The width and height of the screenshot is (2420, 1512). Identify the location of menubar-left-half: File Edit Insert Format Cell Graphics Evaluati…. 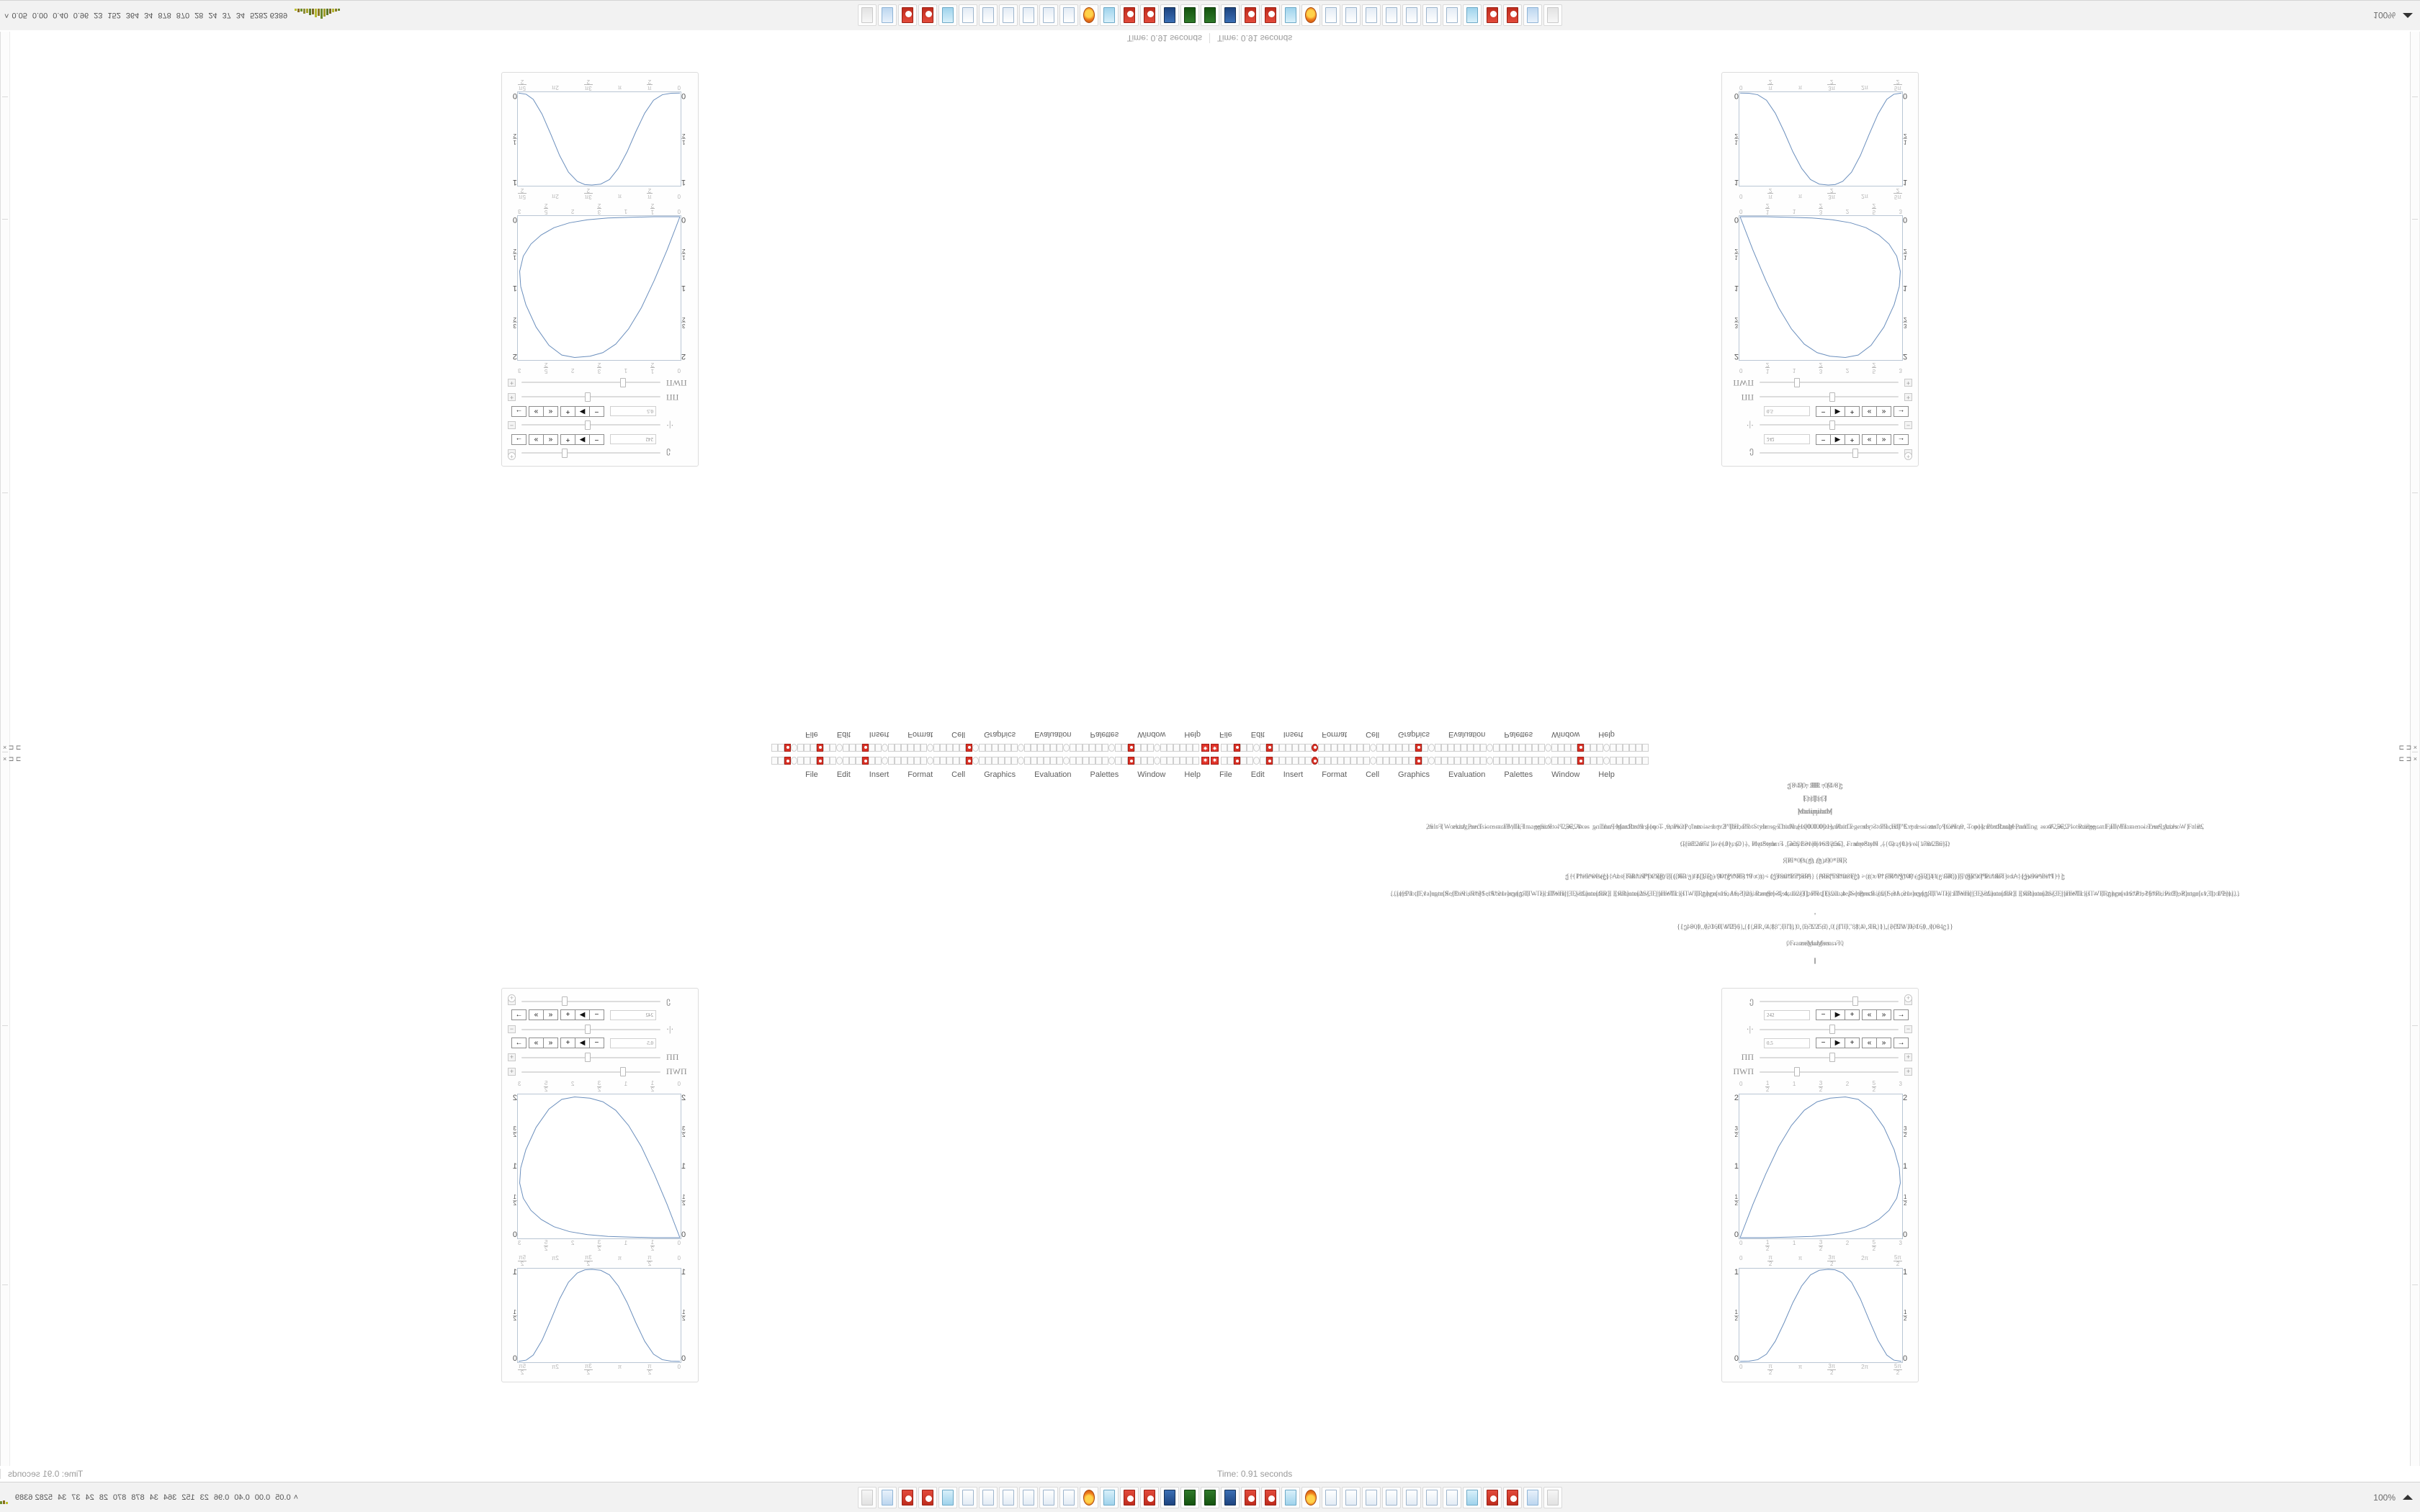
(1003, 735).